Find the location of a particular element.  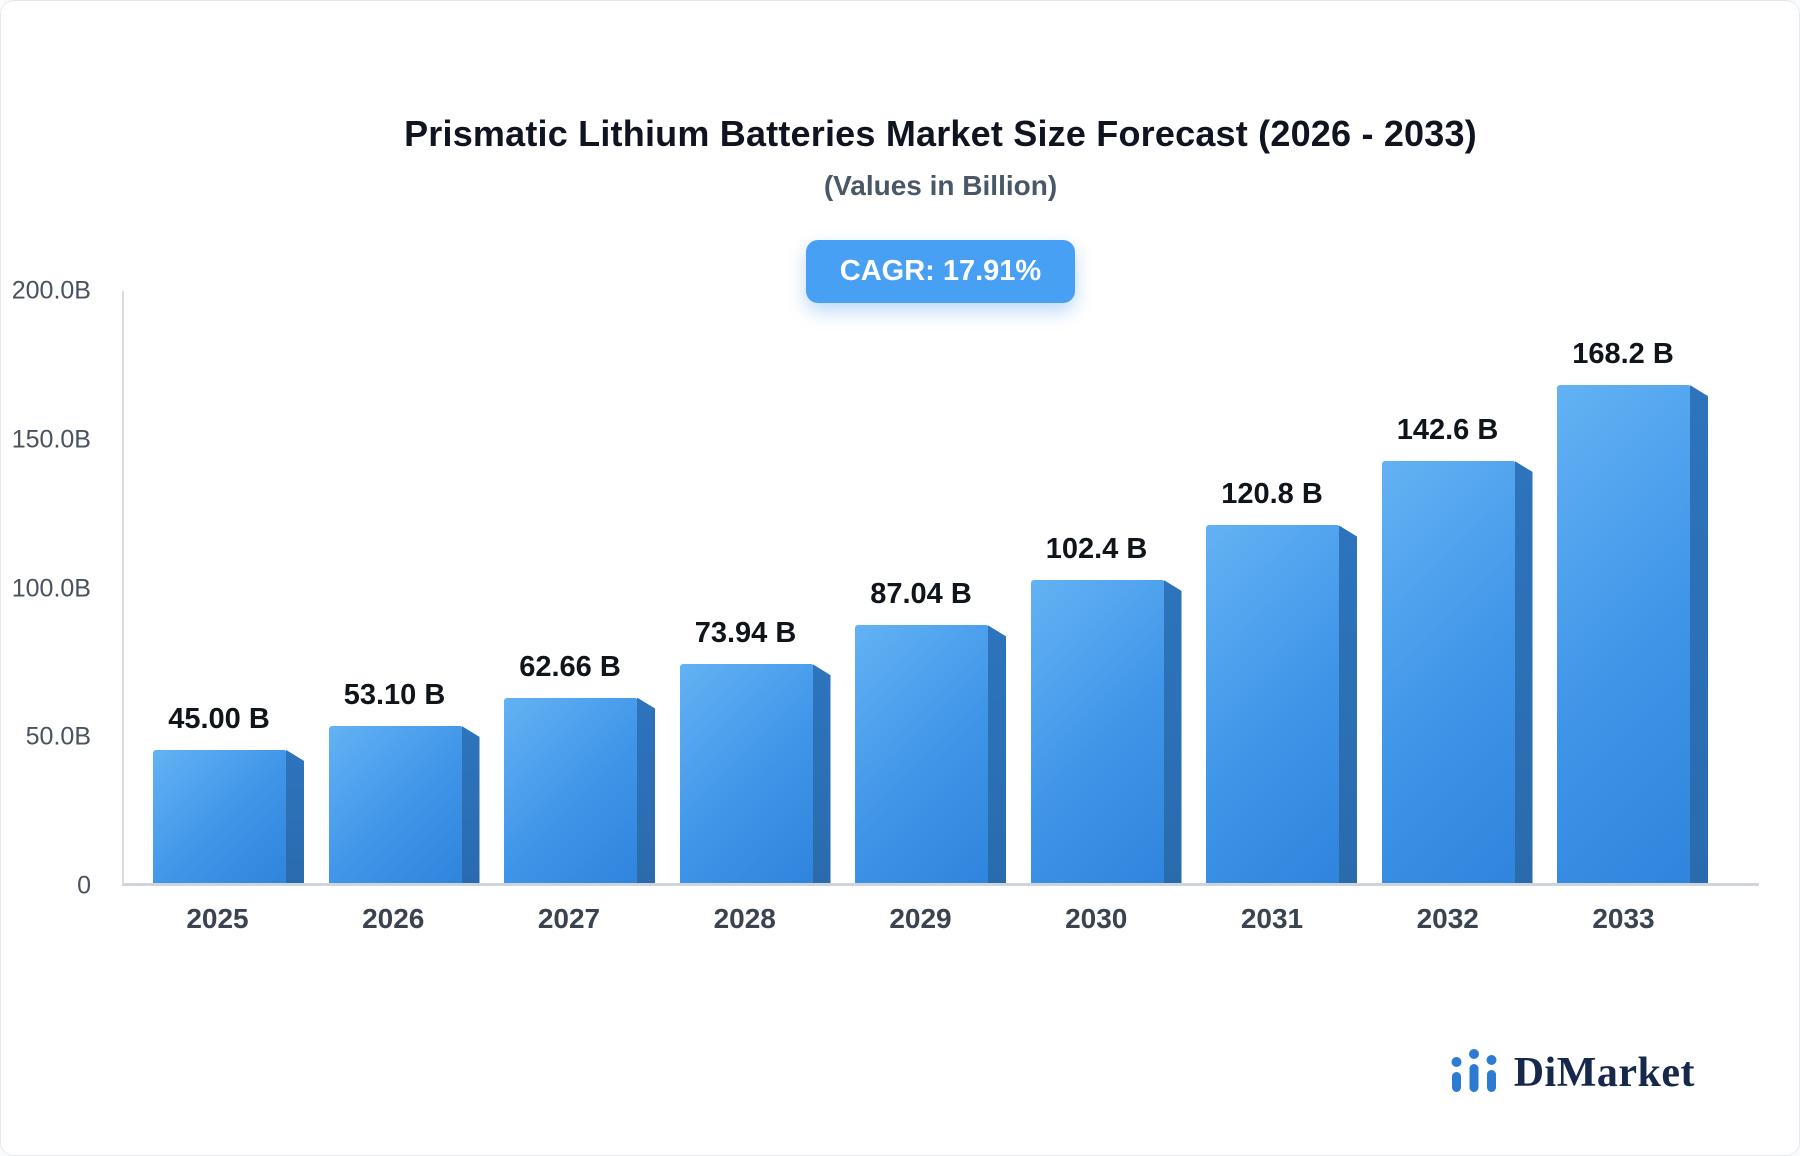

bar-value-label: 62.66 B is located at coordinates (570, 666).